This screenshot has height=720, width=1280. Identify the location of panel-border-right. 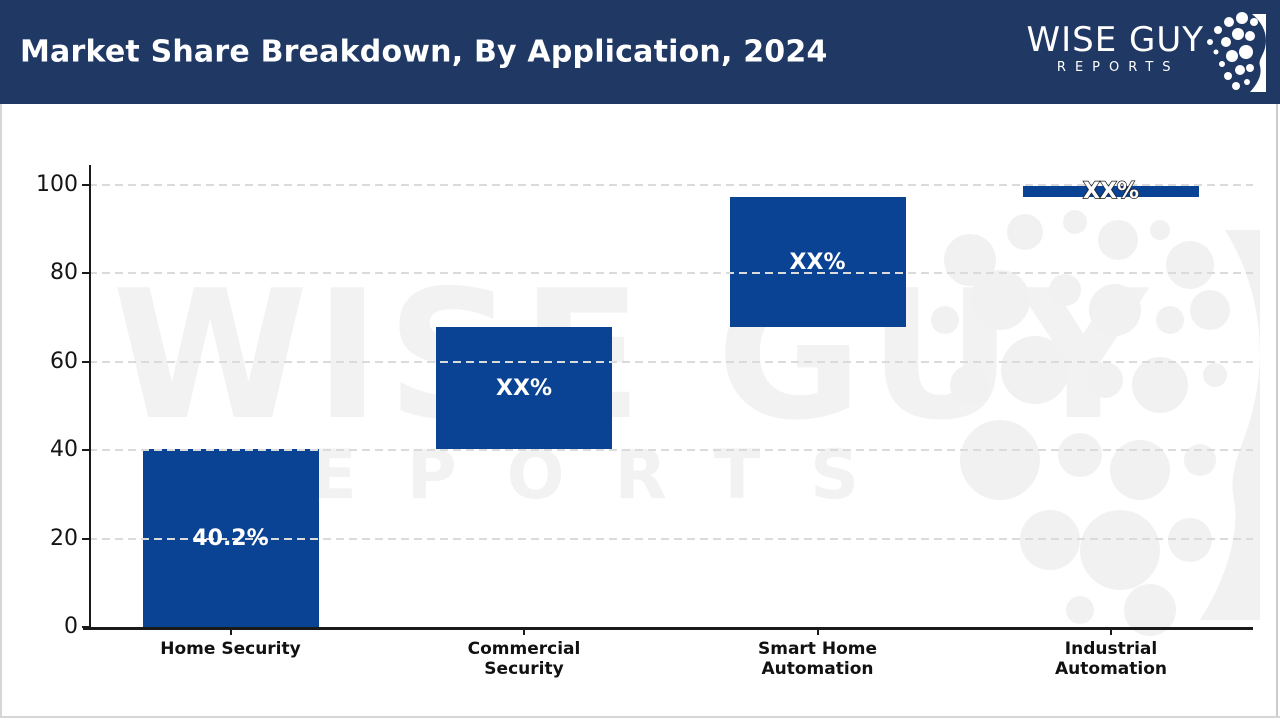
(1277, 411).